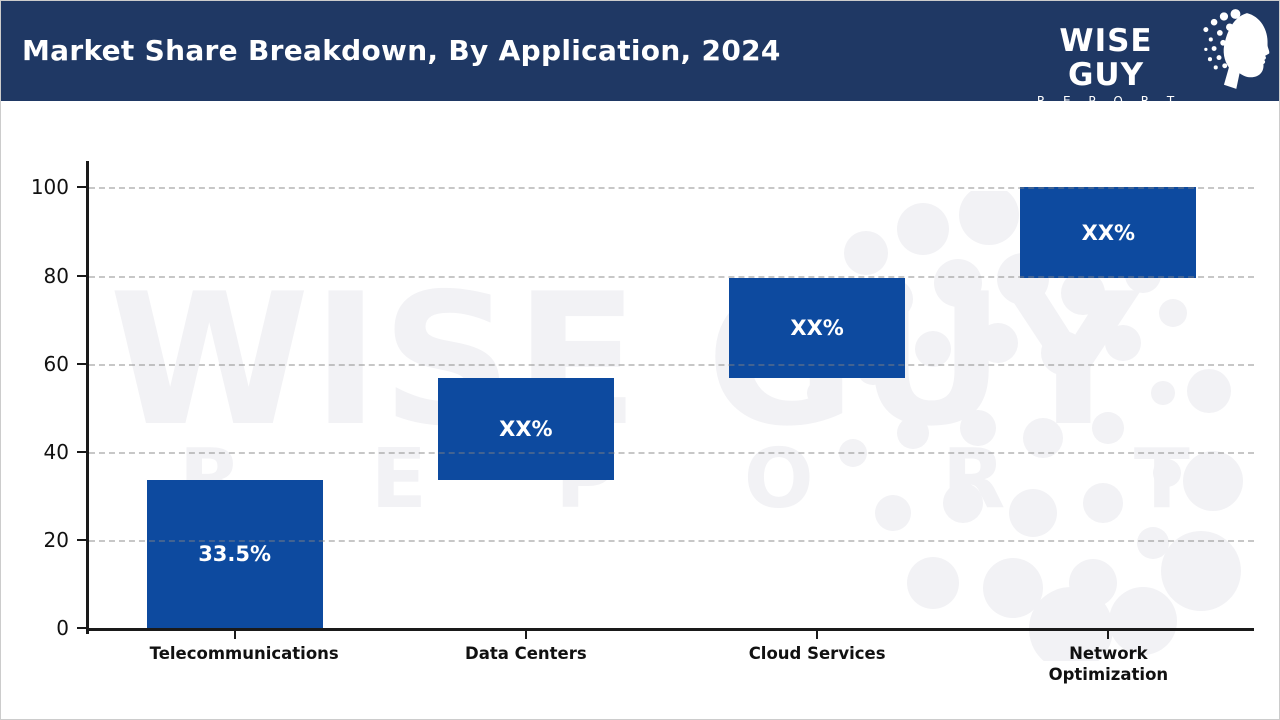 Image resolution: width=1280 pixels, height=720 pixels. I want to click on x-category-label: Network Optimization, so click(1108, 664).